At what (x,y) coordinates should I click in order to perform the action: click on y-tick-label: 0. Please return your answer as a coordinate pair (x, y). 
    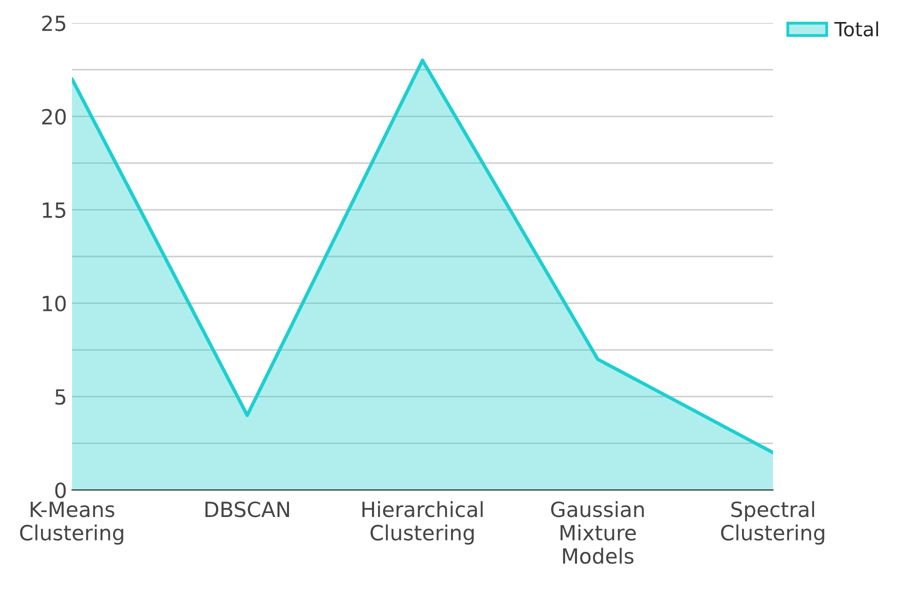
    Looking at the image, I should click on (60, 490).